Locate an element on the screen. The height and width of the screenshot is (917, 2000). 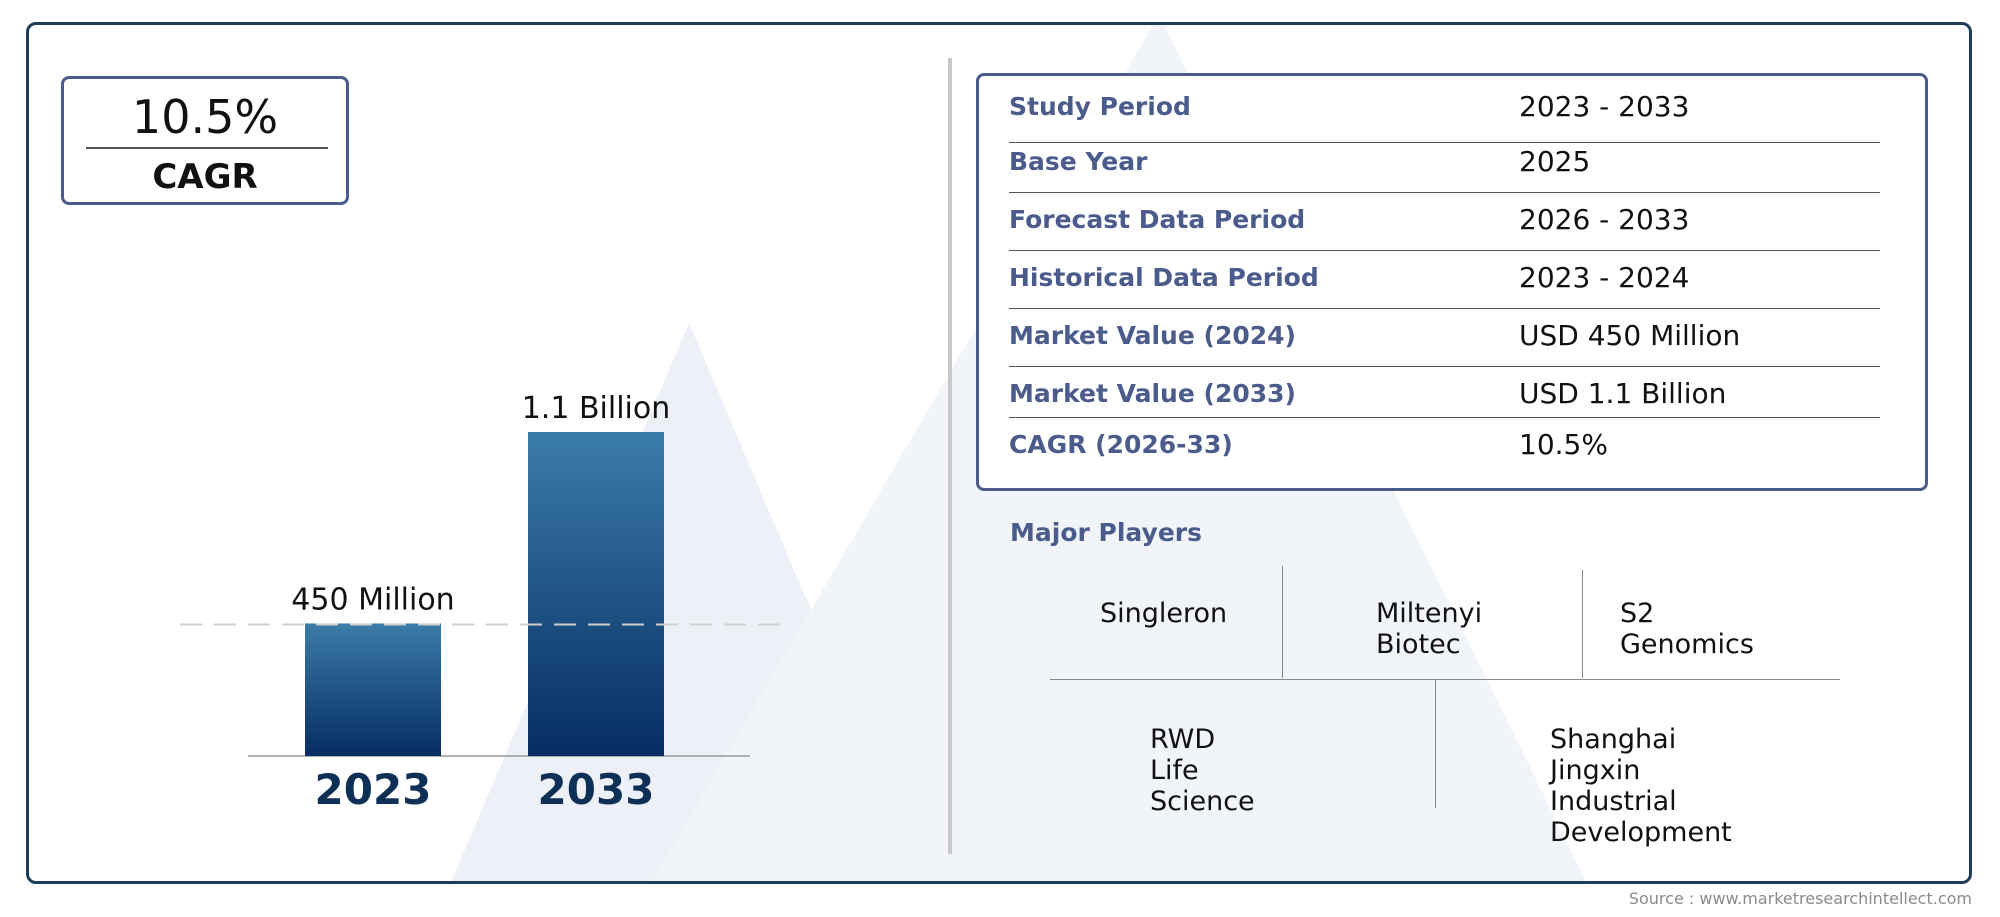
cagr-label: CAGR is located at coordinates (205, 177).